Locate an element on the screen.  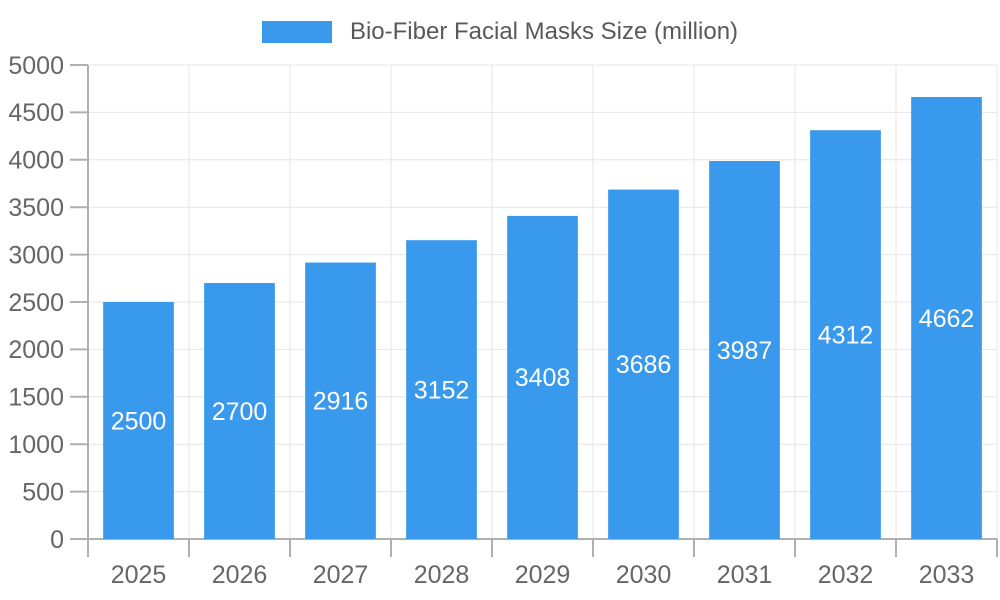
bar-value-label: 3408 is located at coordinates (543, 378).